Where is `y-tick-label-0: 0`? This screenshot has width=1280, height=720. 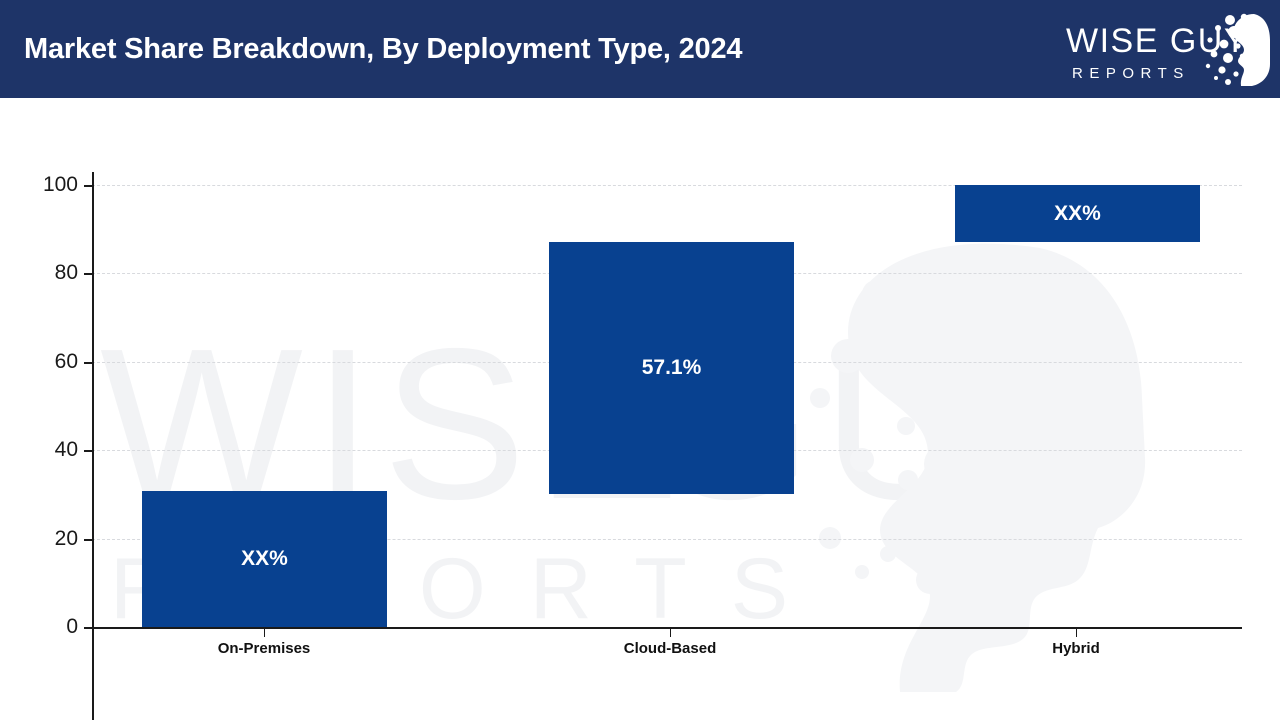
y-tick-label-0: 0 is located at coordinates (72, 626).